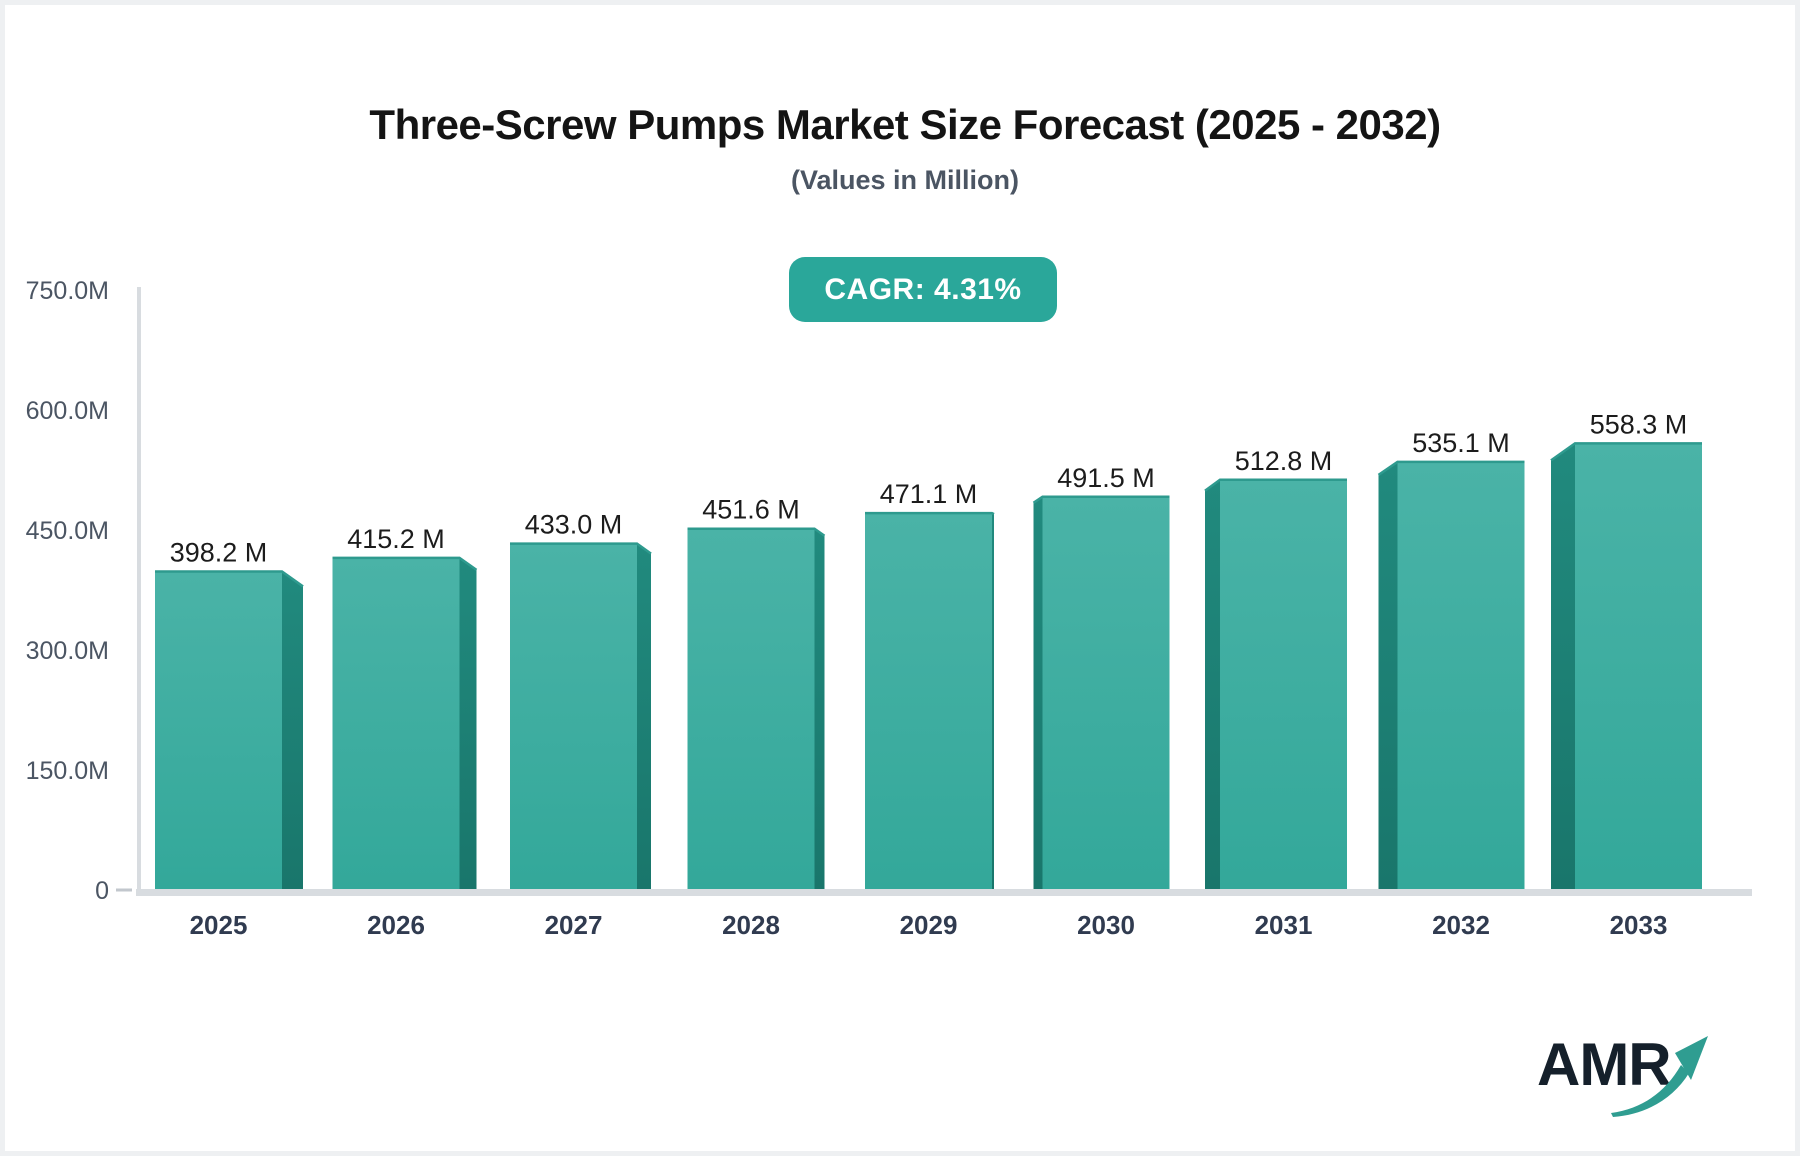 The image size is (1800, 1156). What do you see at coordinates (1461, 443) in the screenshot?
I see `bar-value-label: 535.1 M` at bounding box center [1461, 443].